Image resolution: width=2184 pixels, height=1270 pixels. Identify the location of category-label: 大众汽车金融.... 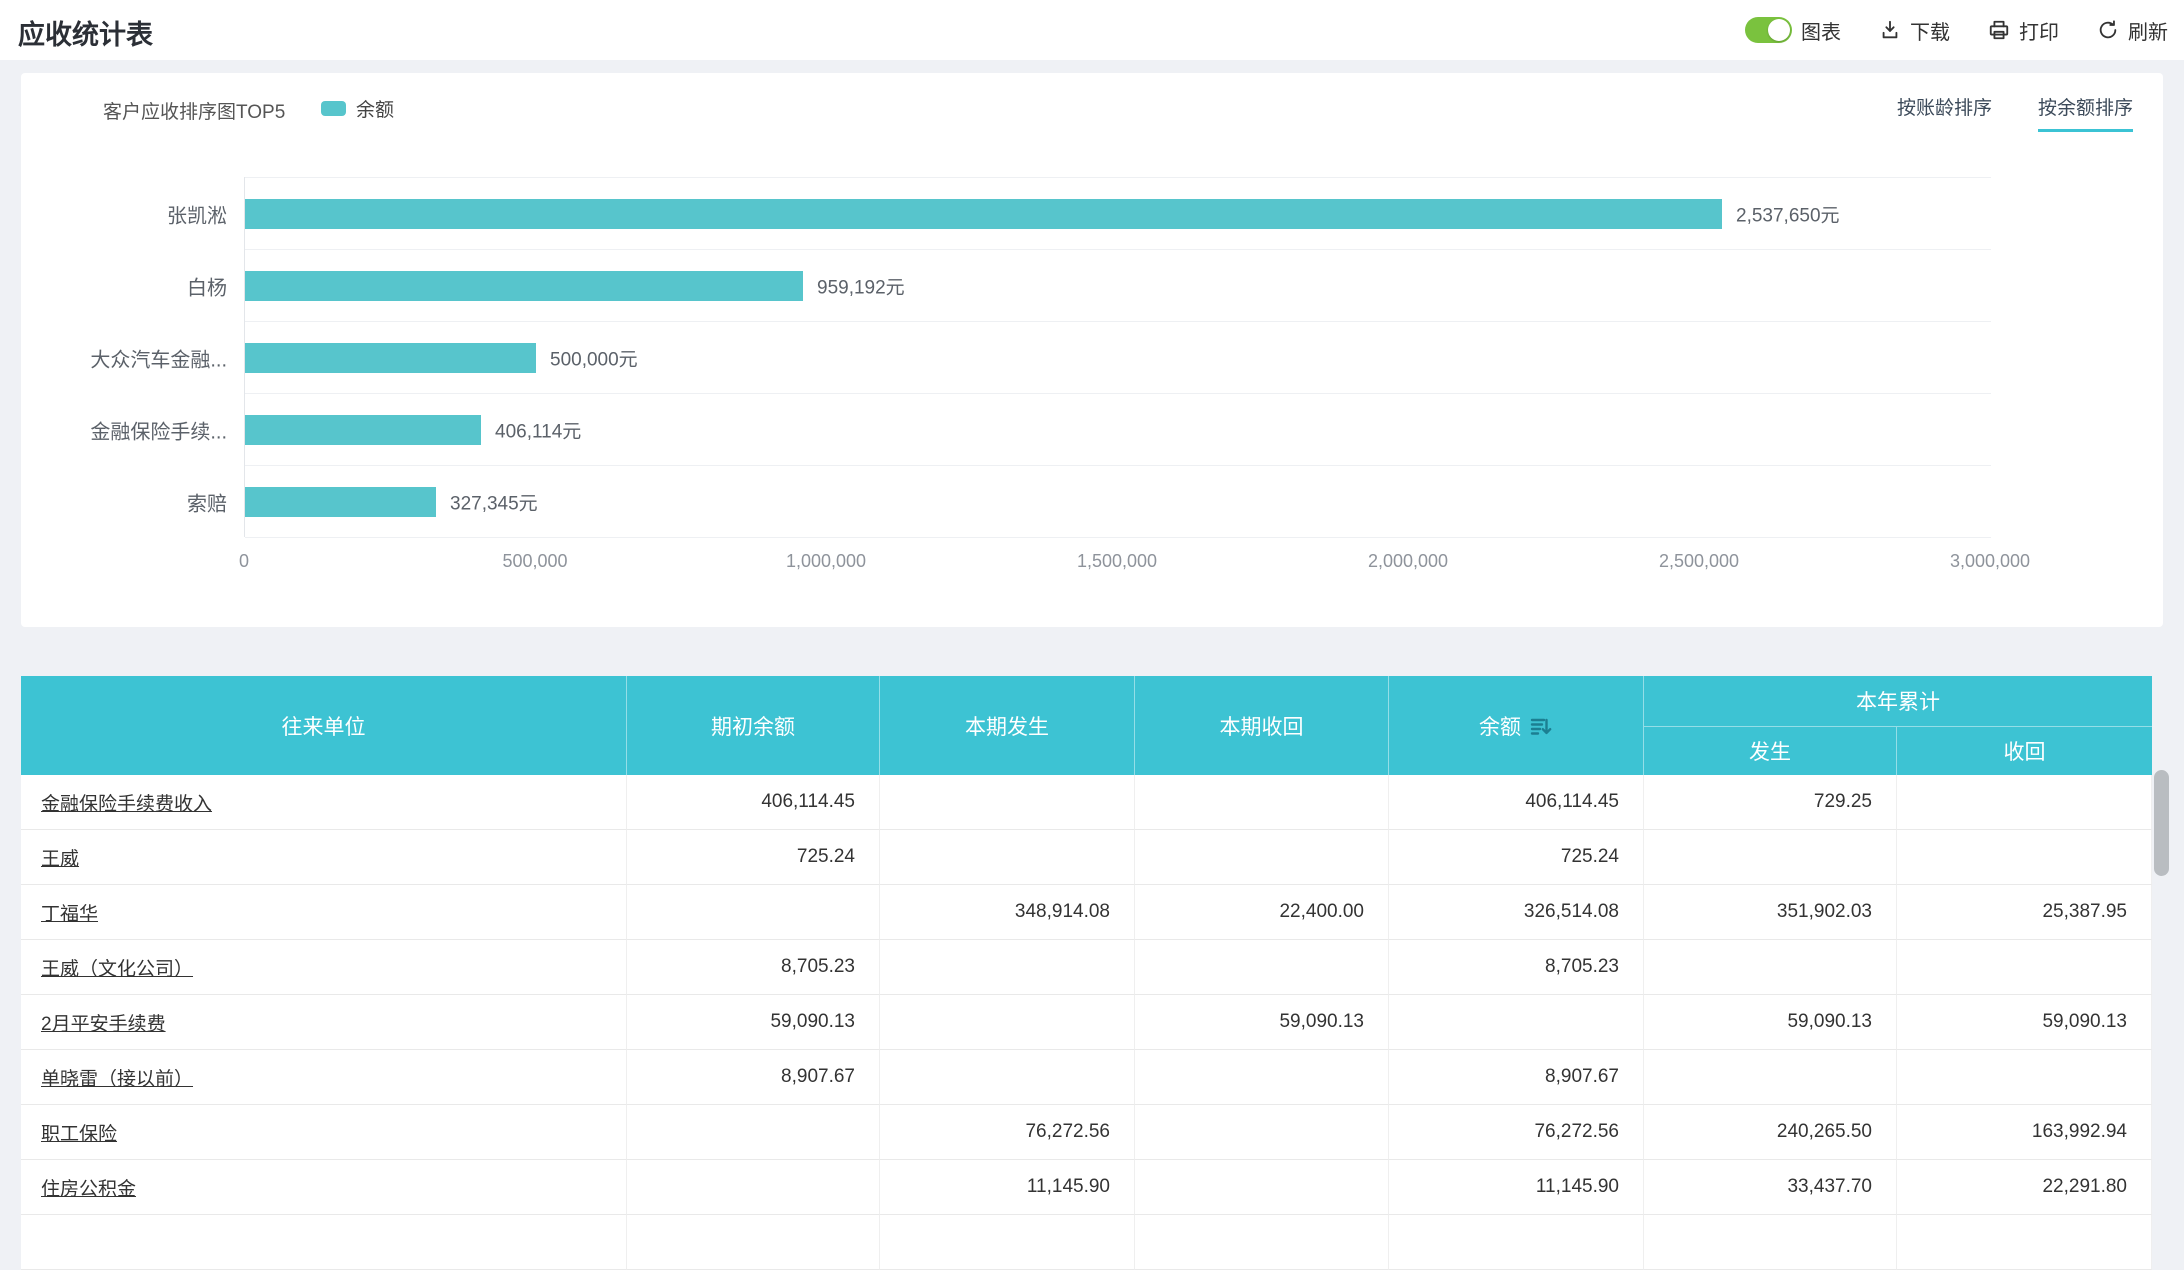
(158, 360).